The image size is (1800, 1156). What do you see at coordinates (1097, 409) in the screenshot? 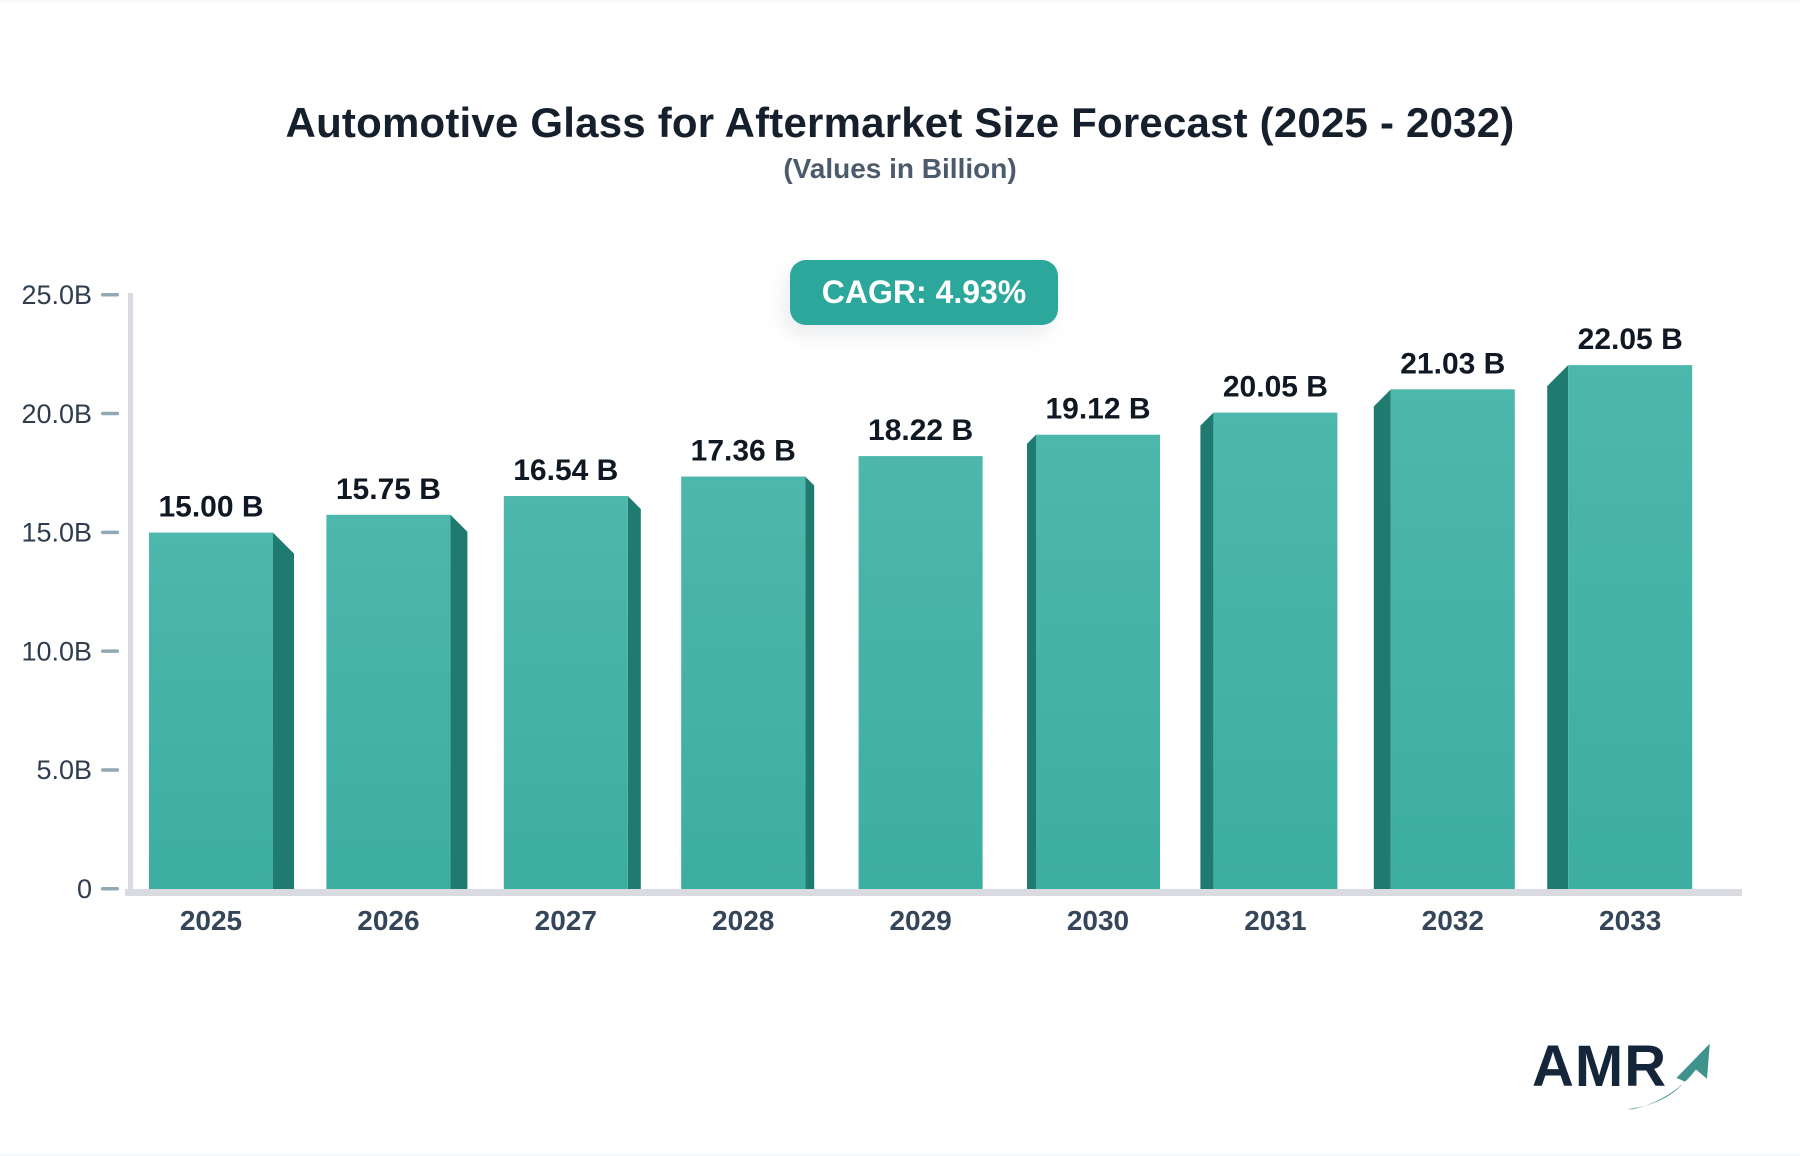
I see `bar-value-label: 19.12 B` at bounding box center [1097, 409].